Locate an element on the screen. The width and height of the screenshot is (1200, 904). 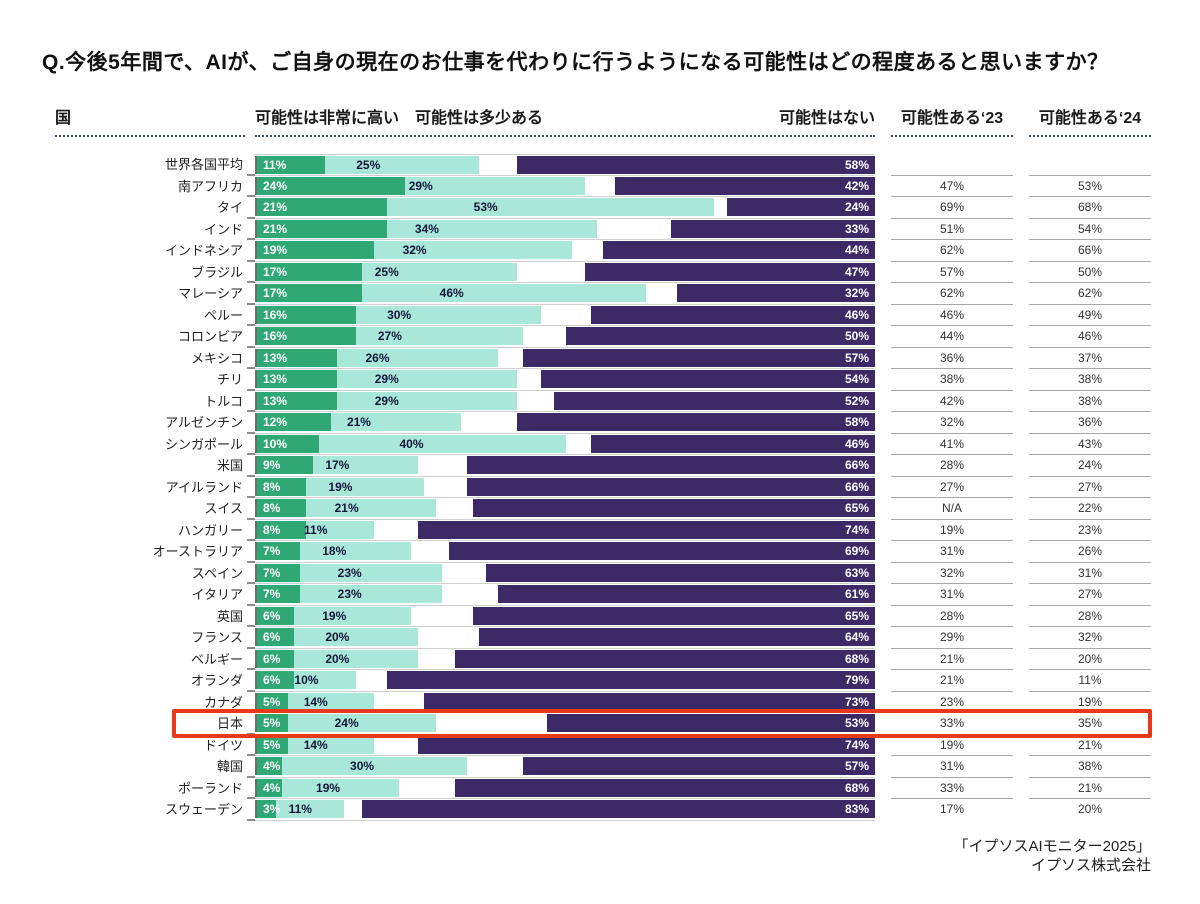
value-24: 11% is located at coordinates (1090, 681).